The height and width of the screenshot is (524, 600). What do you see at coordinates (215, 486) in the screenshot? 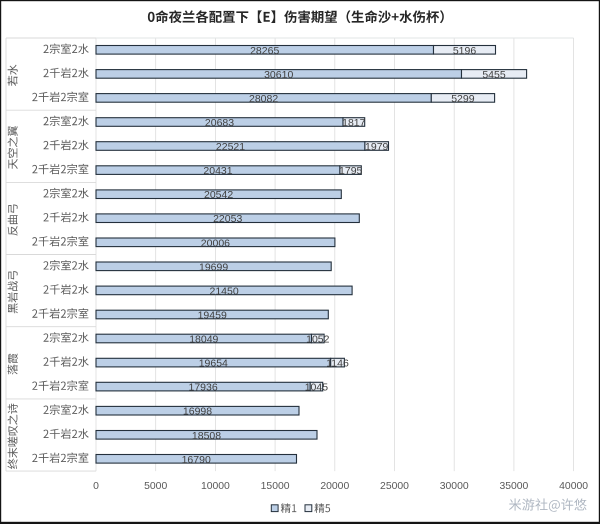
I see `svg-text: 10000` at bounding box center [215, 486].